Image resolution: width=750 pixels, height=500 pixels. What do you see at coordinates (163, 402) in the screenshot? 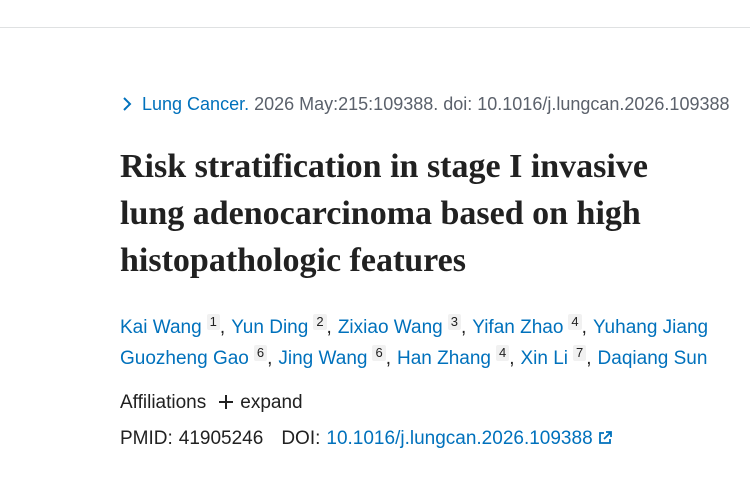
I see `affiliations-label: Affiliations` at bounding box center [163, 402].